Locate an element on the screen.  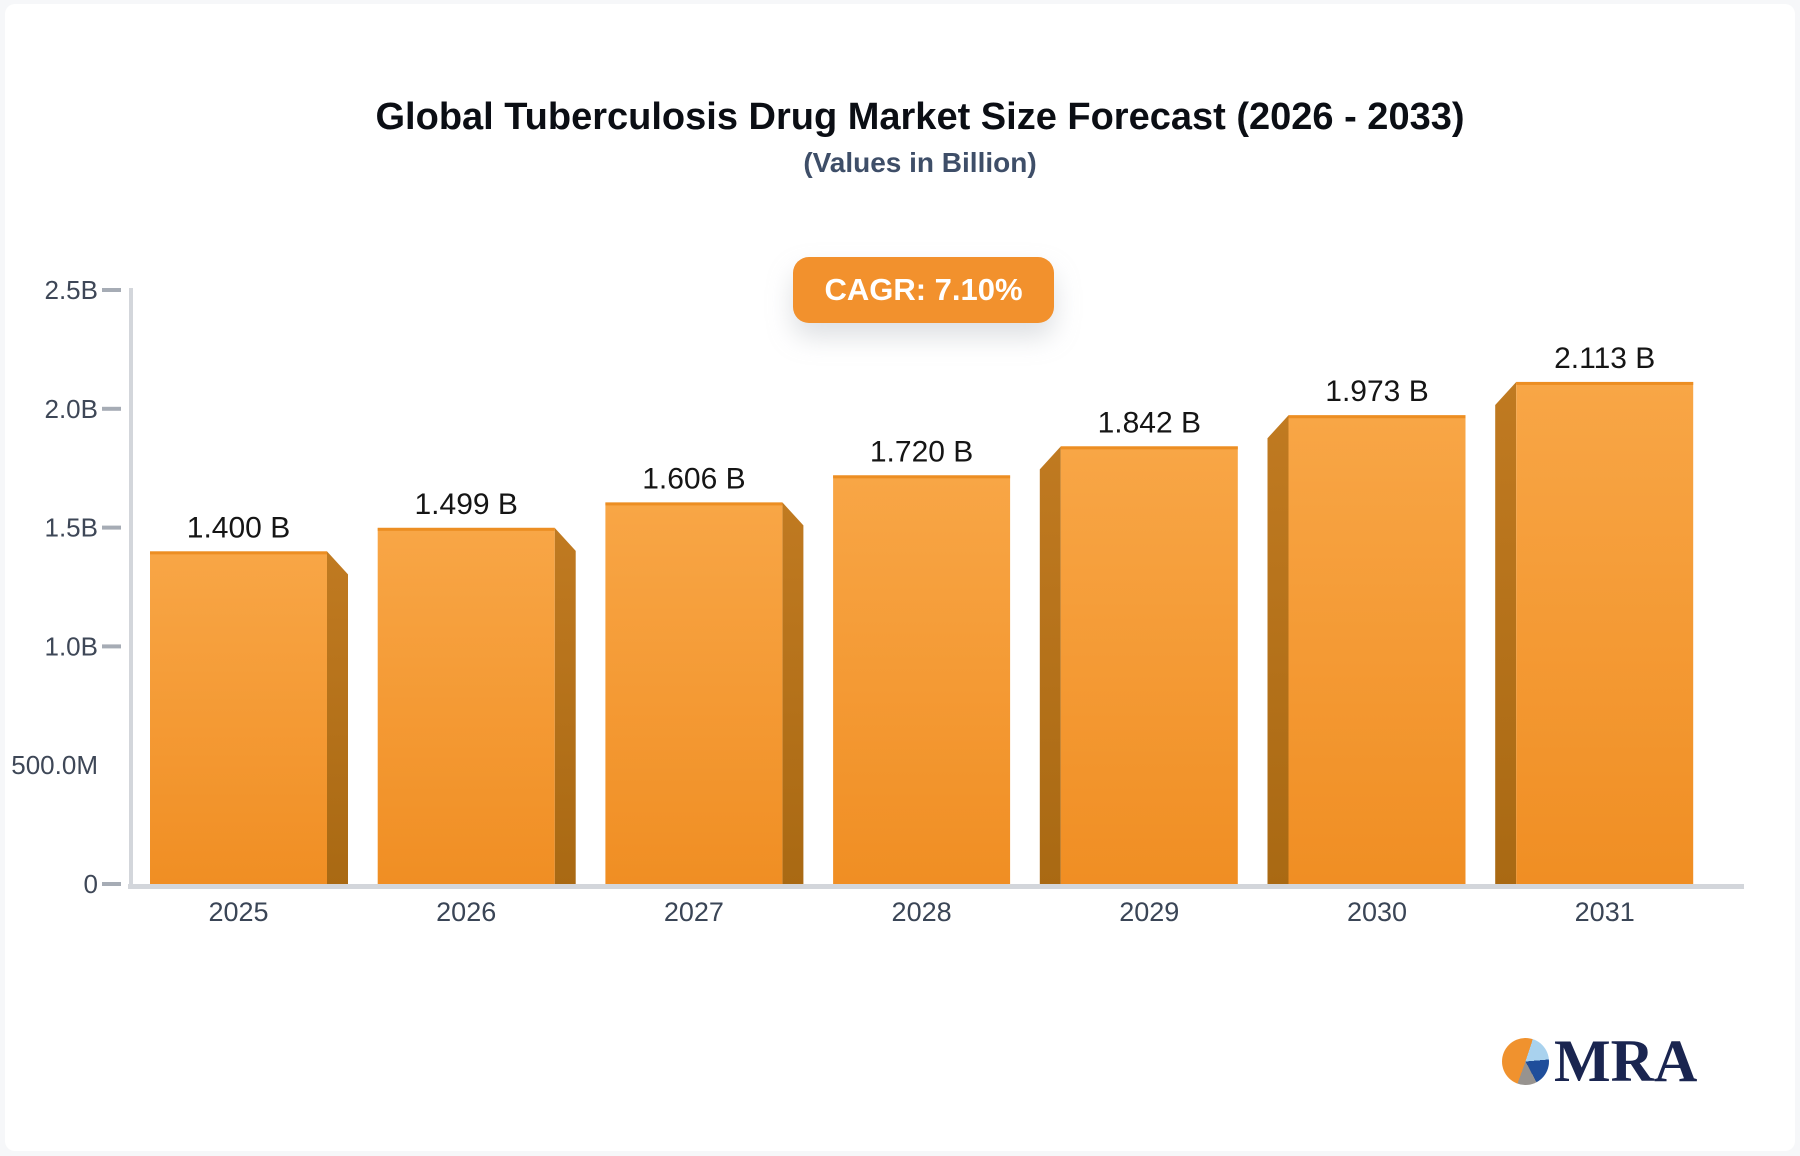
y-tick-label: 500.0M is located at coordinates (54, 765).